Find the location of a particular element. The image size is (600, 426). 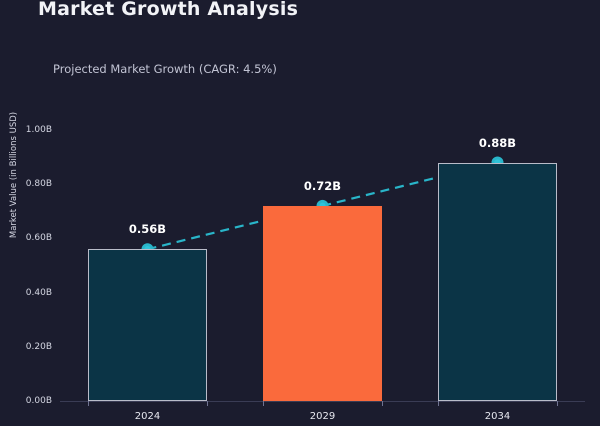

bar-2029 is located at coordinates (322, 303).